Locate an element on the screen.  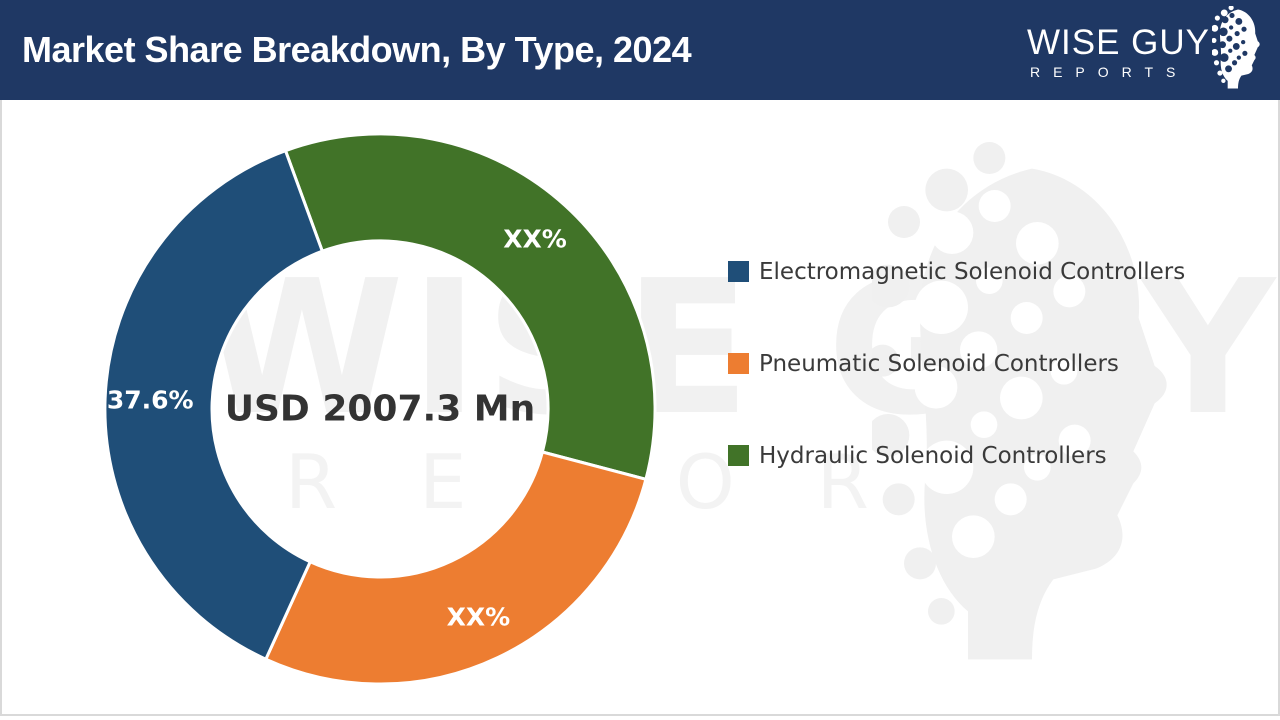
donut-segment-hydraulic is located at coordinates (470, 306).